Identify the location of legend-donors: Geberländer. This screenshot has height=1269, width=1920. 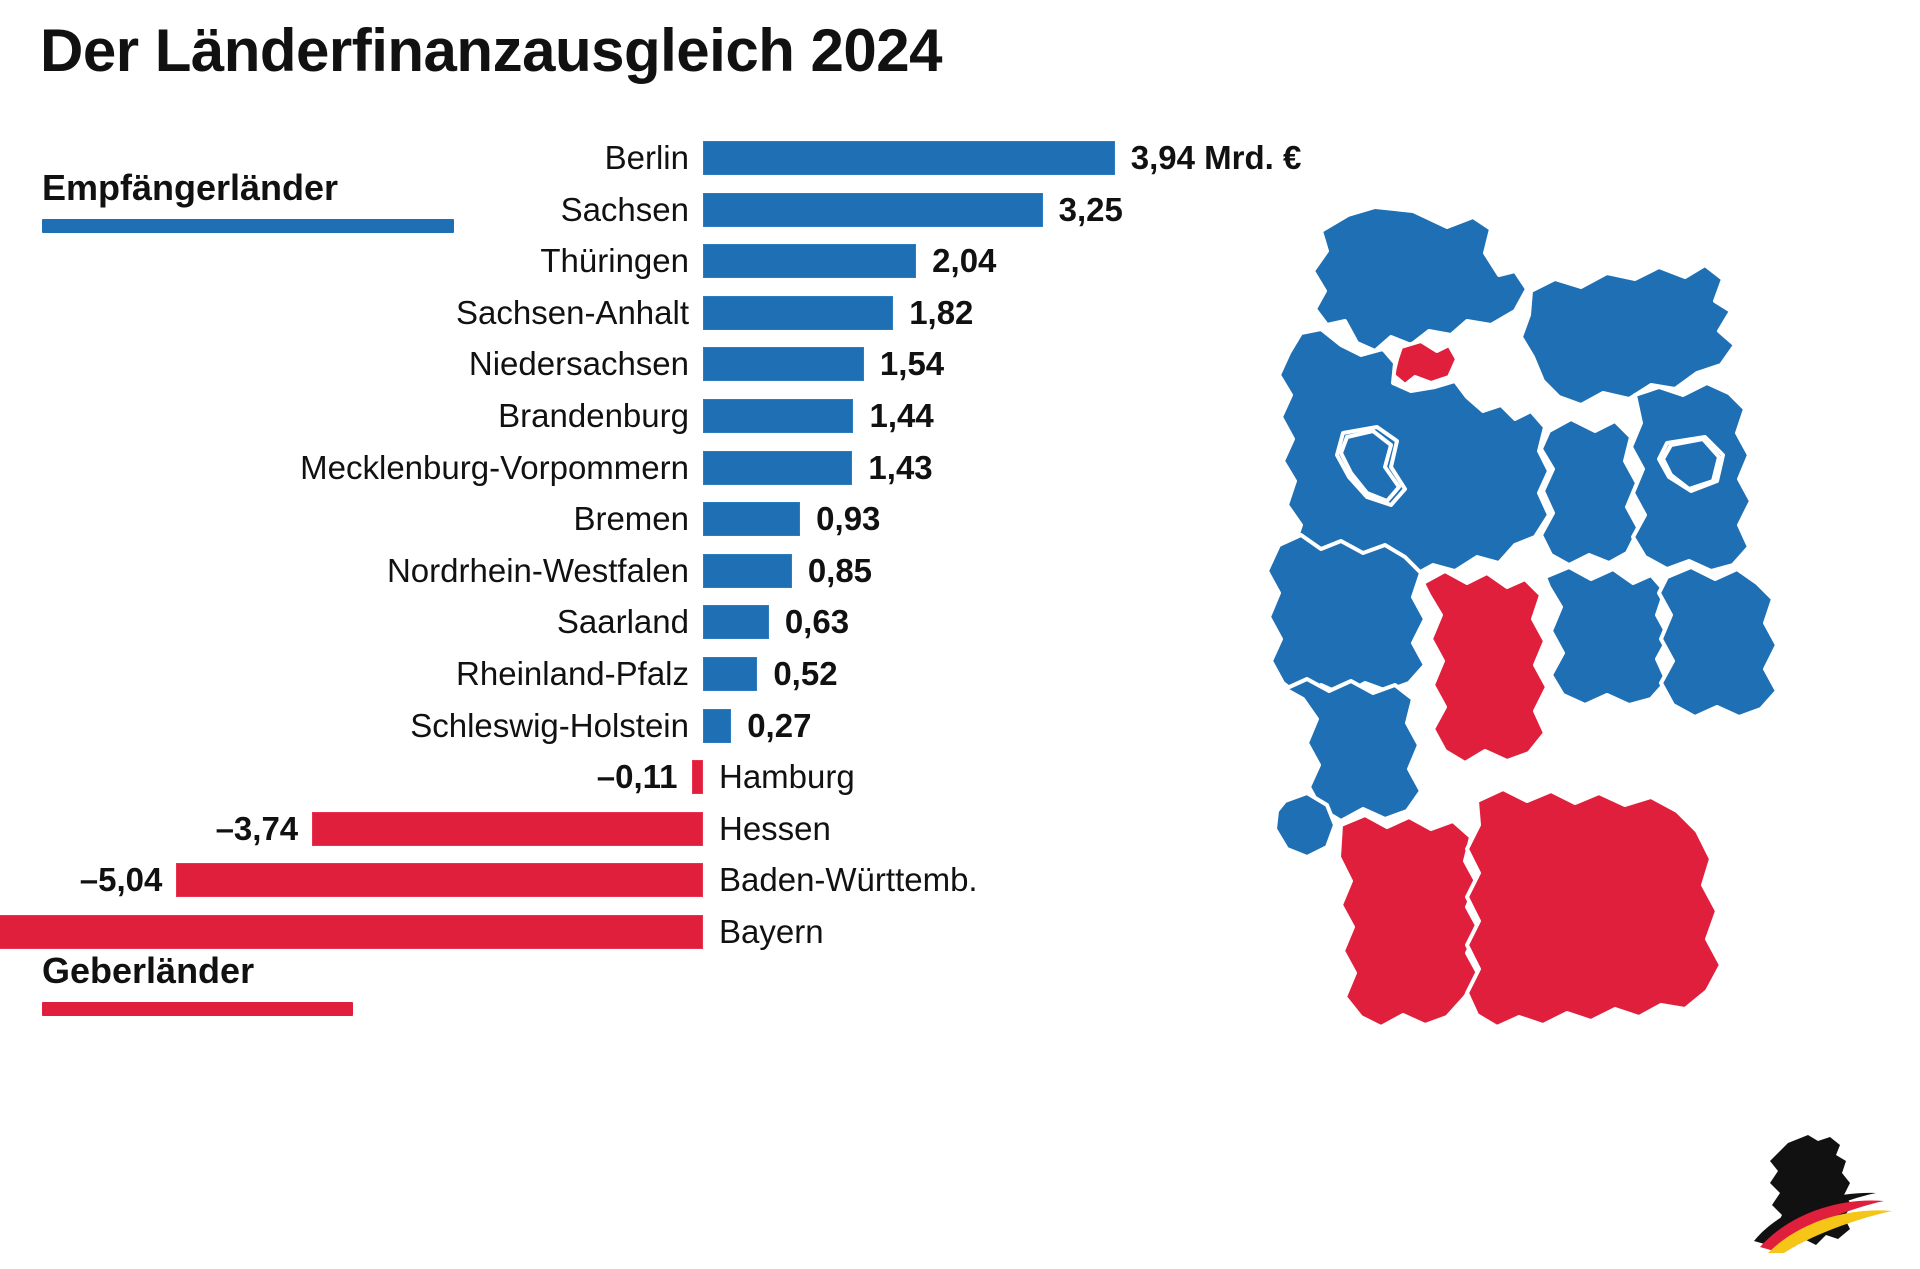
(197, 984).